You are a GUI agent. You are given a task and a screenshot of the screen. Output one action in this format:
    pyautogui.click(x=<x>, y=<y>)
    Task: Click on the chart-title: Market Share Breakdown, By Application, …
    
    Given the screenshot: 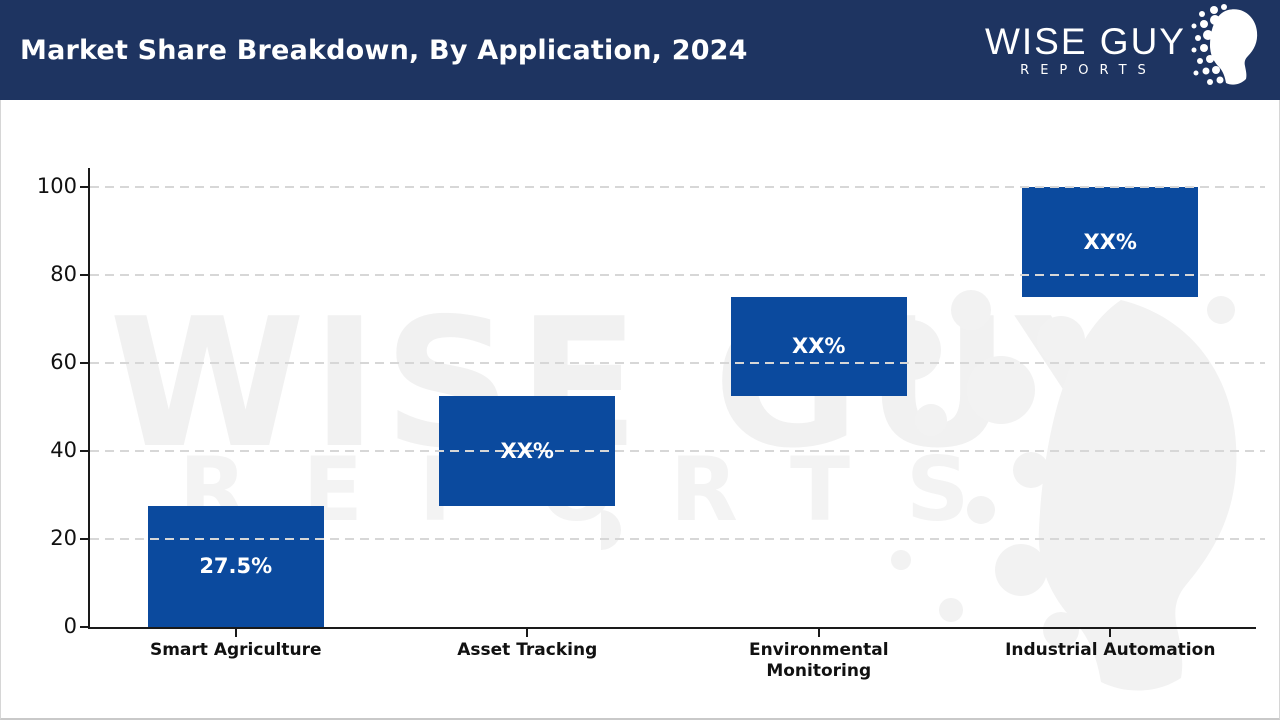 What is the action you would take?
    pyautogui.click(x=384, y=50)
    